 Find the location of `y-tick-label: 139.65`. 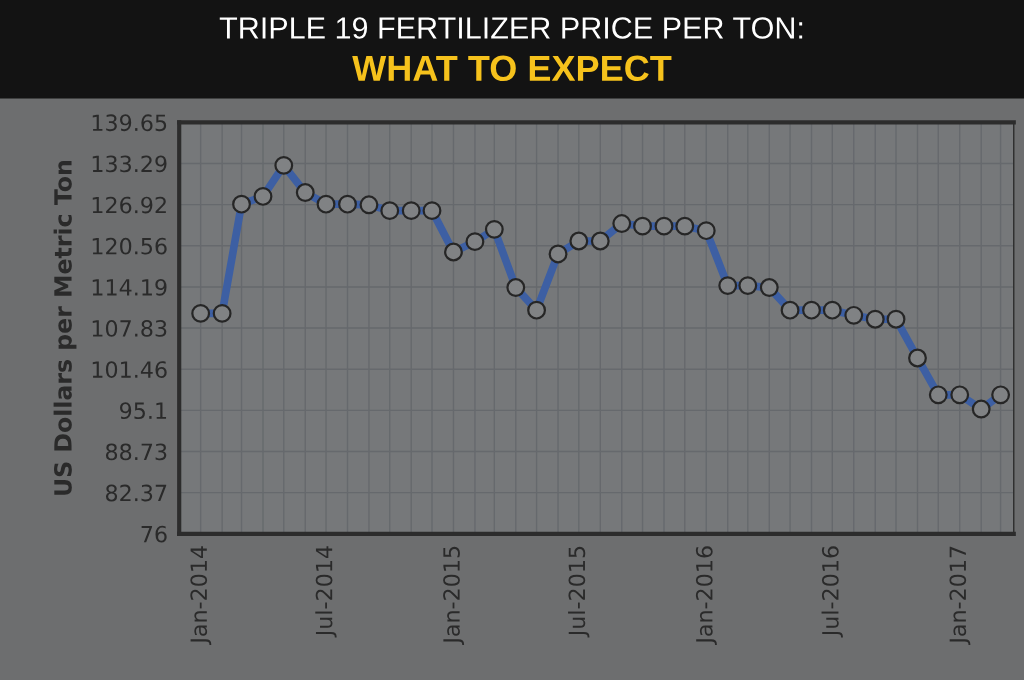

y-tick-label: 139.65 is located at coordinates (129, 123).